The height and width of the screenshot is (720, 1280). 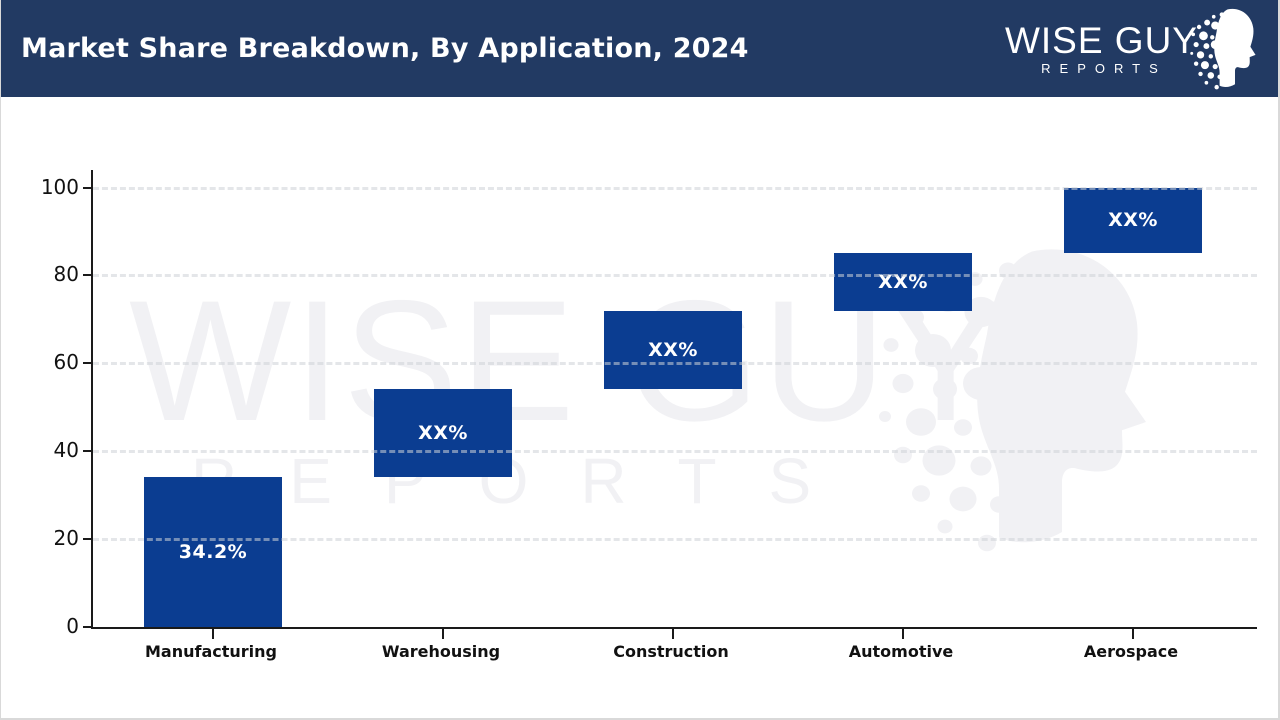 I want to click on brand-head-icon, so click(x=1223, y=48).